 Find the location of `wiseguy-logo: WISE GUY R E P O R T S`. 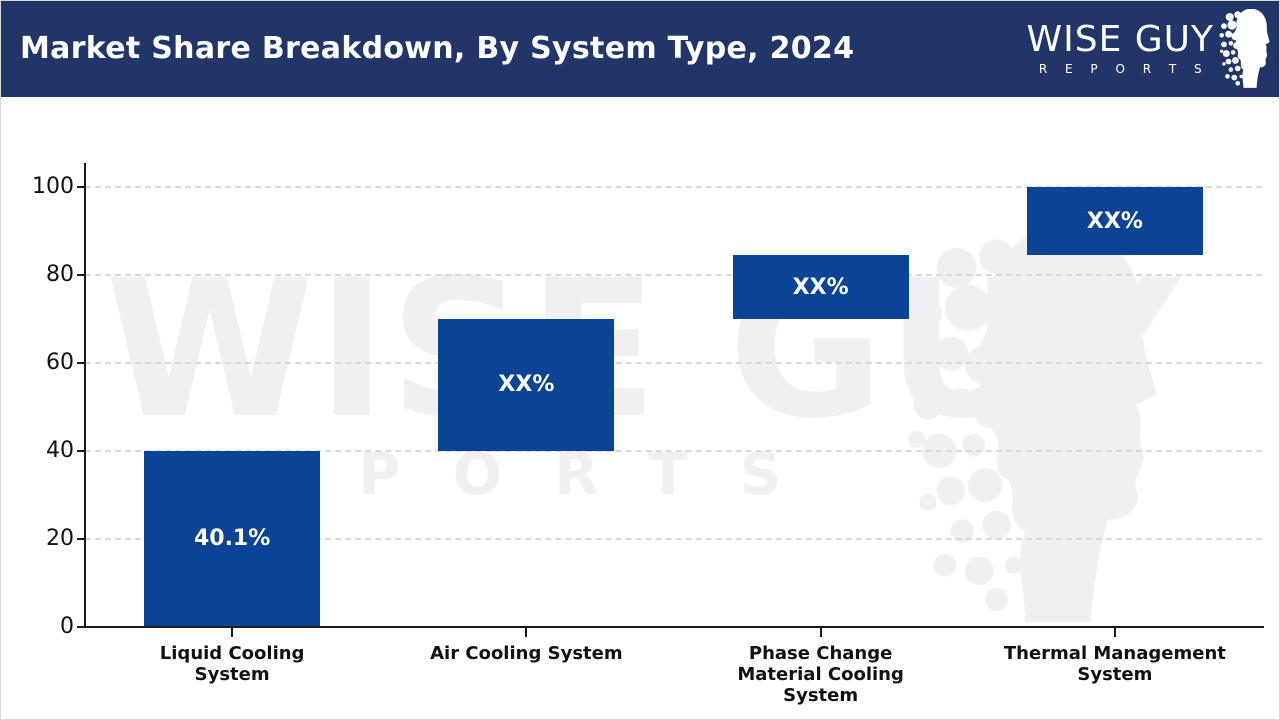

wiseguy-logo: WISE GUY R E P O R T S is located at coordinates (1149, 48).